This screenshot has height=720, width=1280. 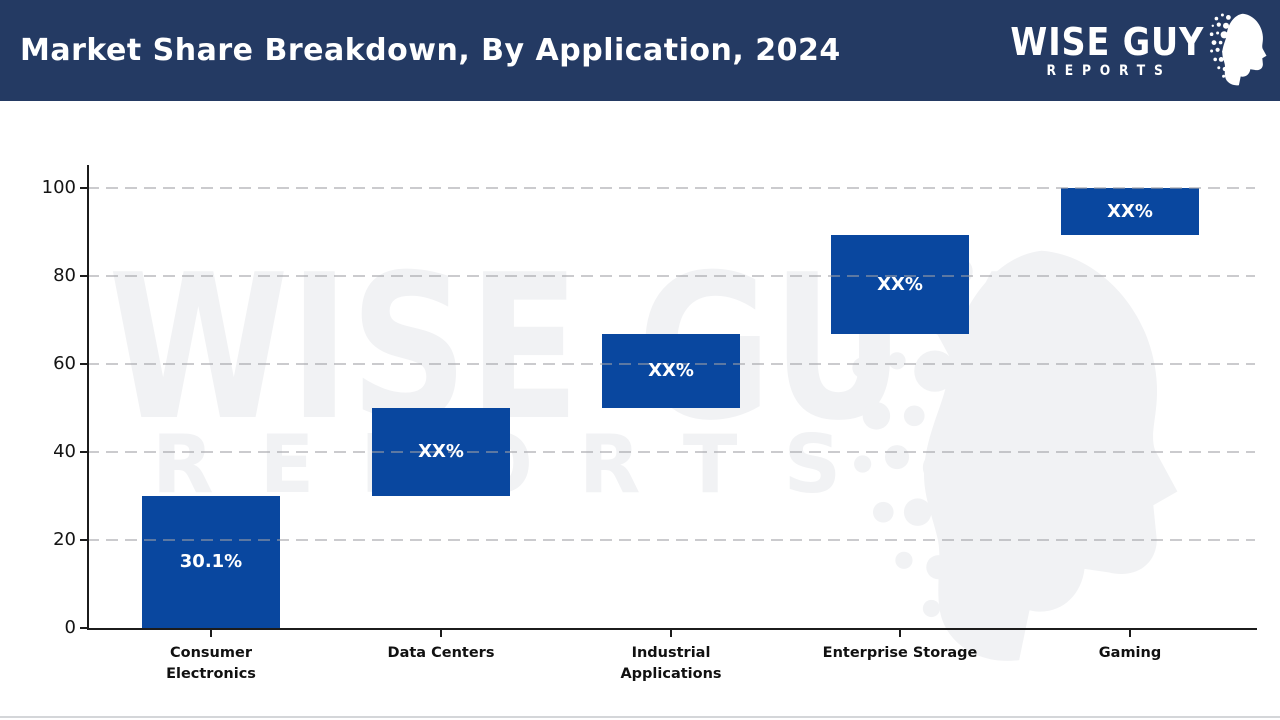 I want to click on x-axis-line, so click(x=672, y=629).